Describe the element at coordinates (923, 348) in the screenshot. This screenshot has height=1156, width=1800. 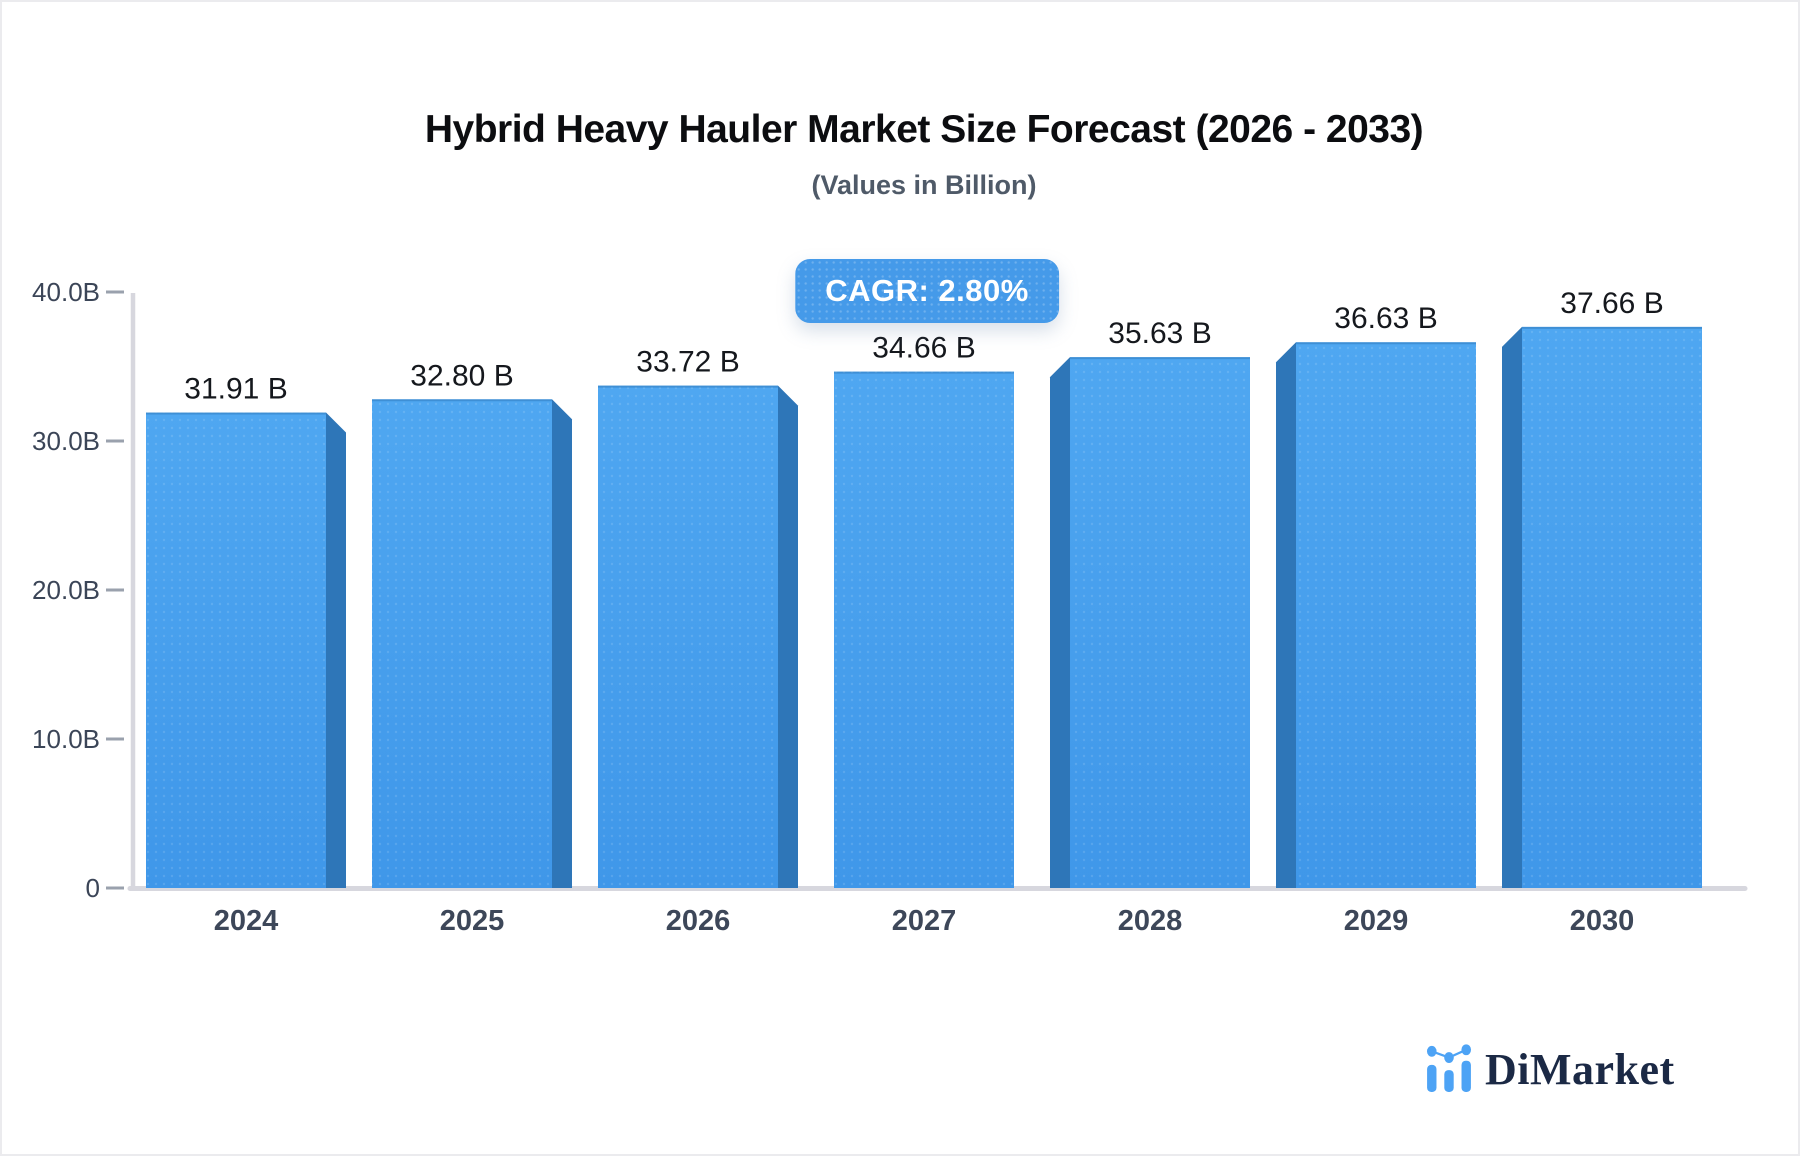
I see `bar-value-label: 34.66 B` at that location.